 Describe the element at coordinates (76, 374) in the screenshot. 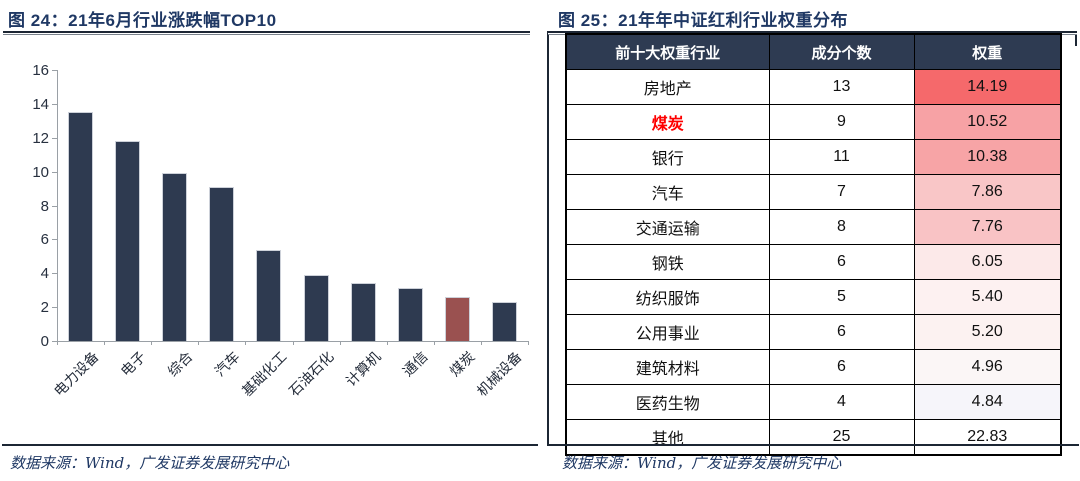

I see `x-axis-label: 电力设备` at that location.